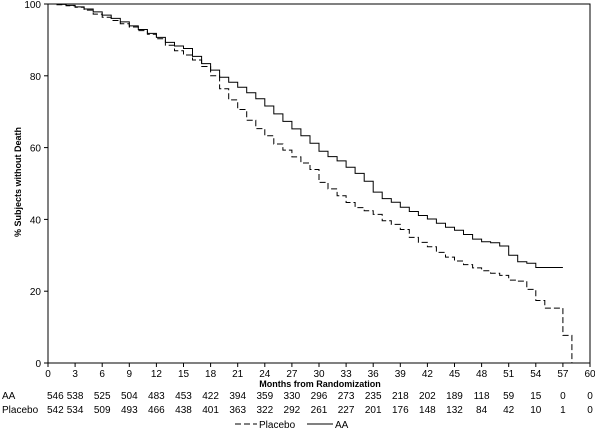 This screenshot has width=595, height=431. Describe the element at coordinates (18, 182) in the screenshot. I see `y-axis-title: % Subjects without Death` at that location.